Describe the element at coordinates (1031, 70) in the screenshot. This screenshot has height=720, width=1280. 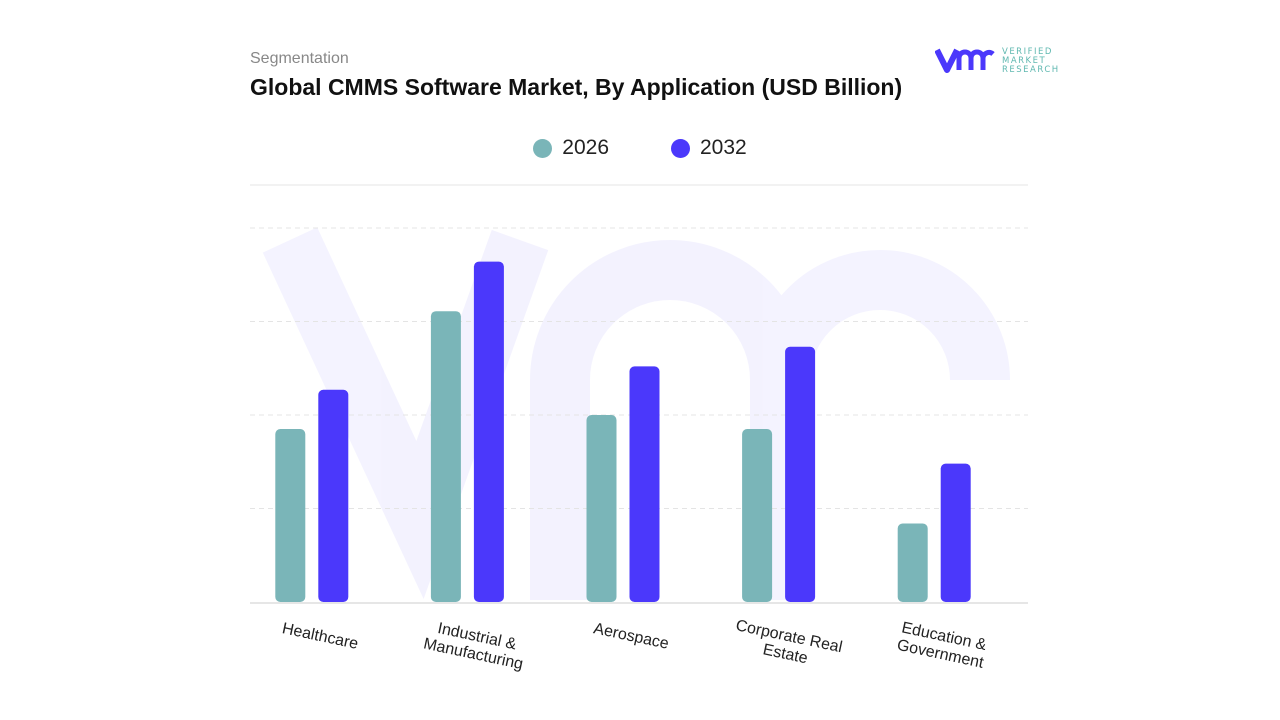
I see `svg-text: RESEARCH` at that location.